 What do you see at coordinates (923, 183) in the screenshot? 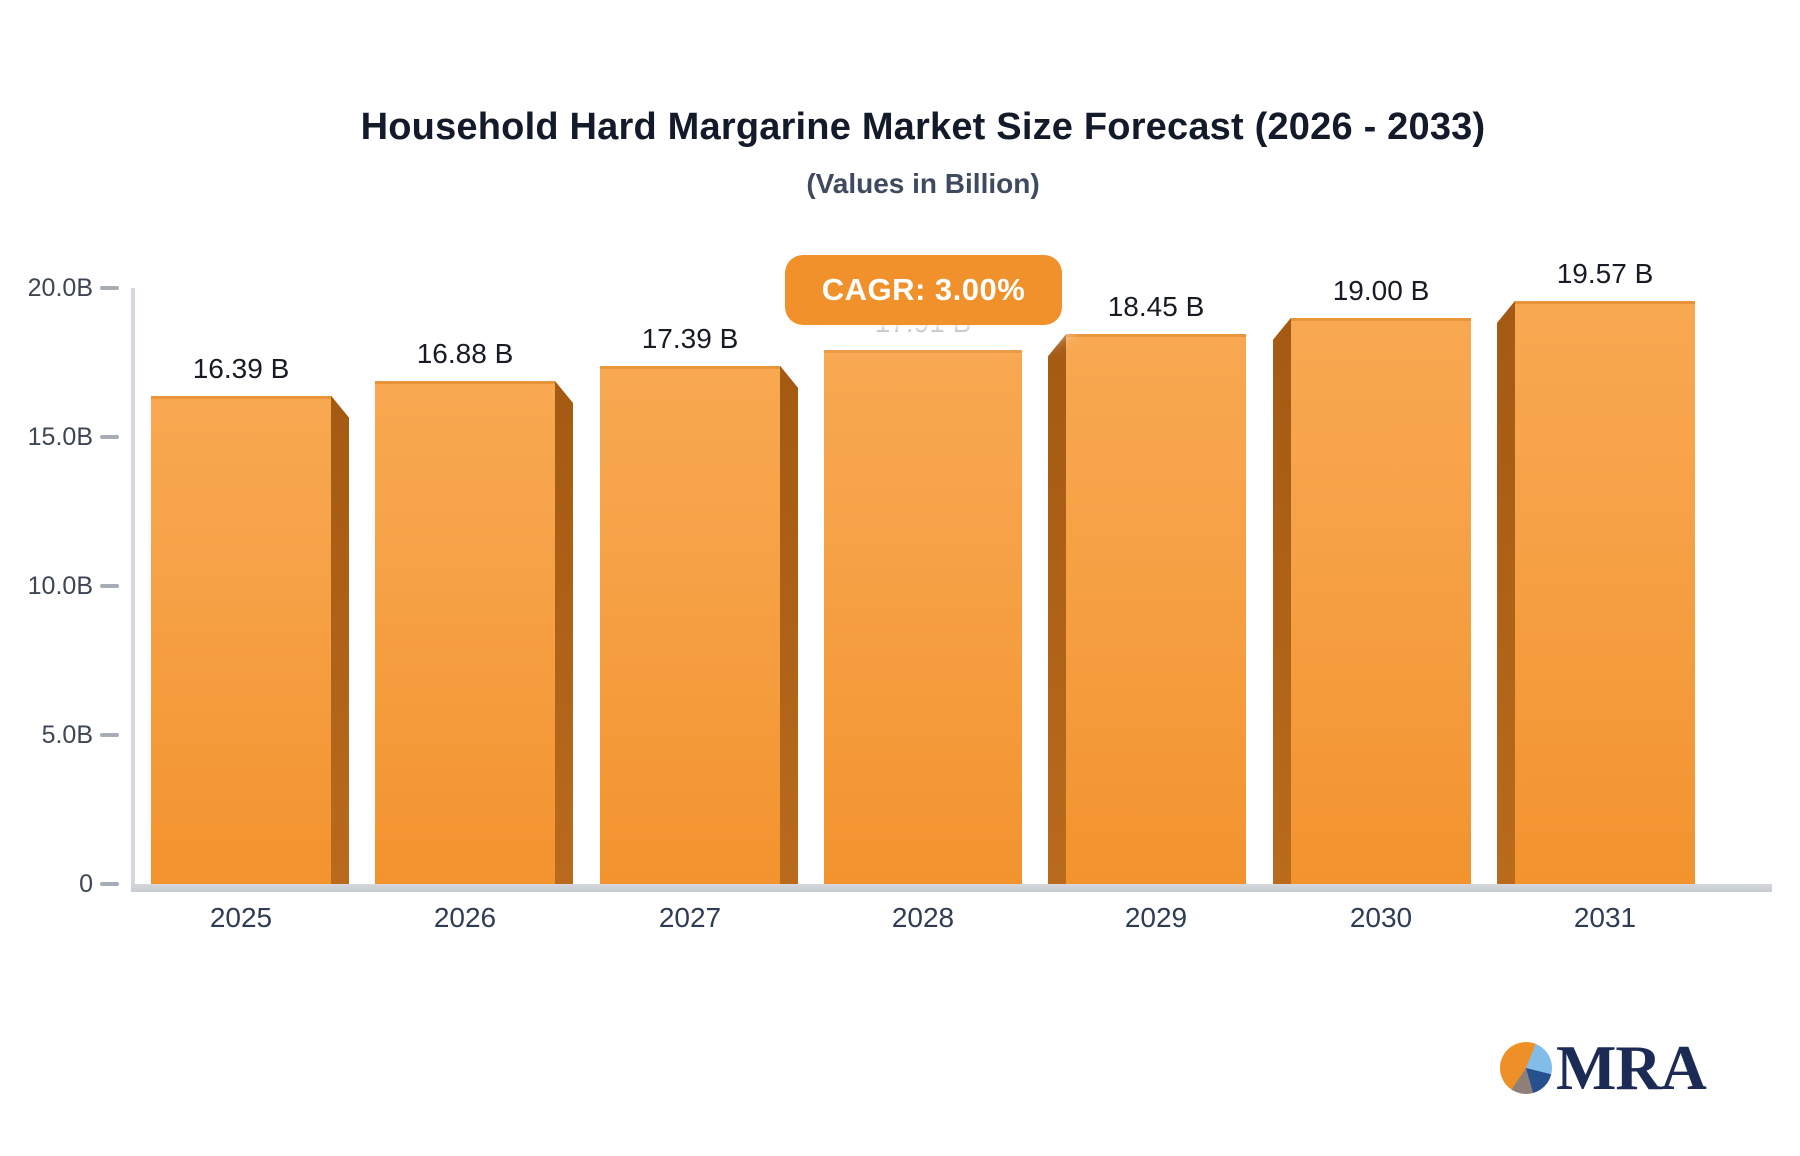
I see `chart-subtitle: (Values in Billion)` at bounding box center [923, 183].